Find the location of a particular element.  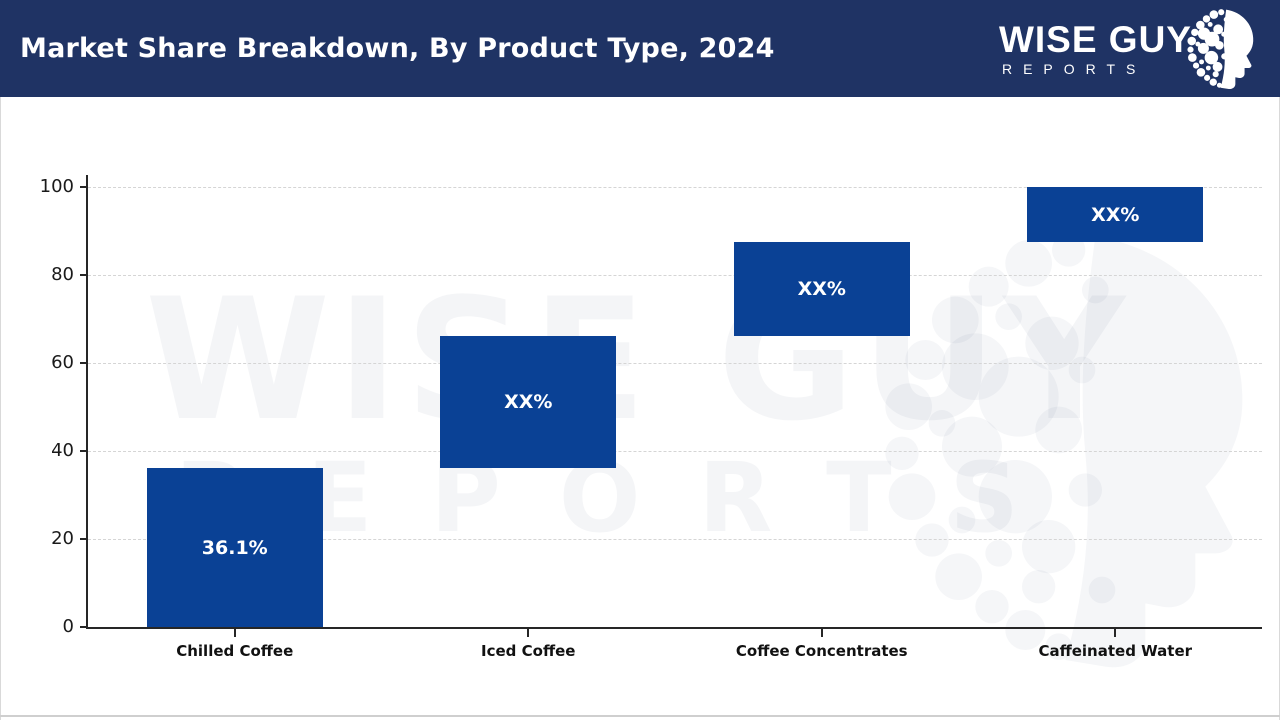

x-category-label: Coffee Concentrates is located at coordinates (821, 651).